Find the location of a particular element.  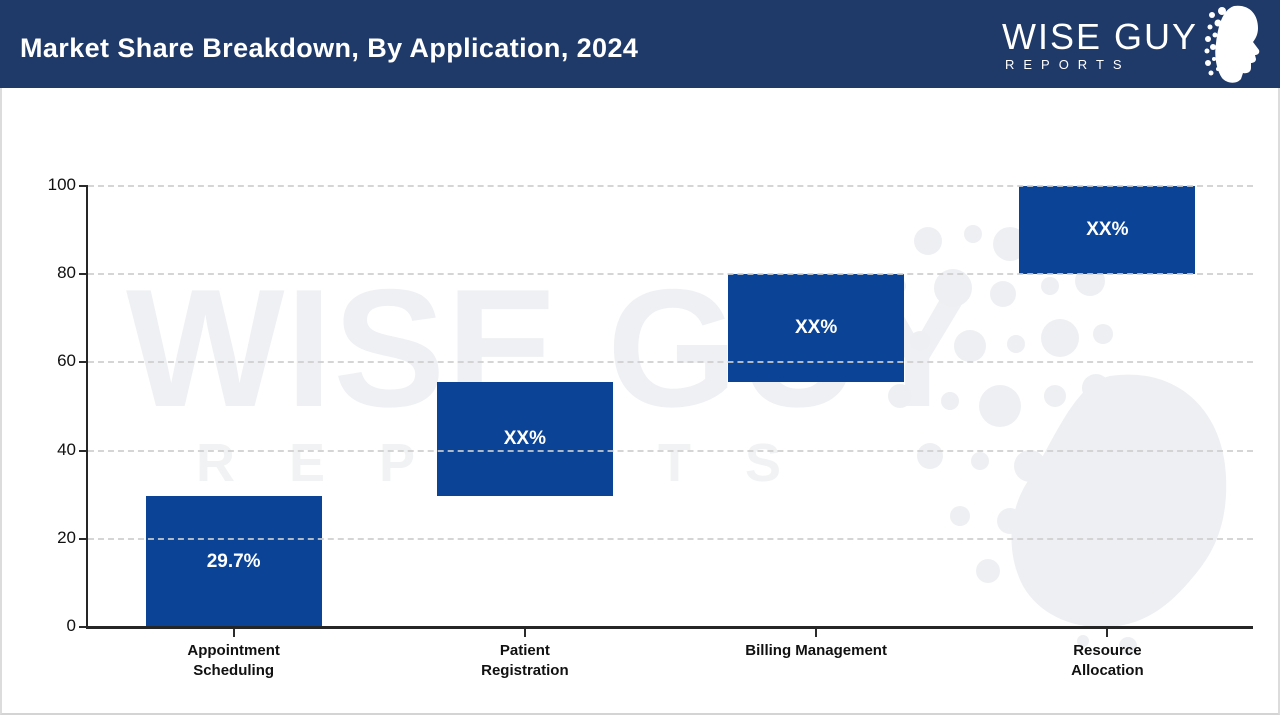

bar: 29.7% is located at coordinates (233, 561).